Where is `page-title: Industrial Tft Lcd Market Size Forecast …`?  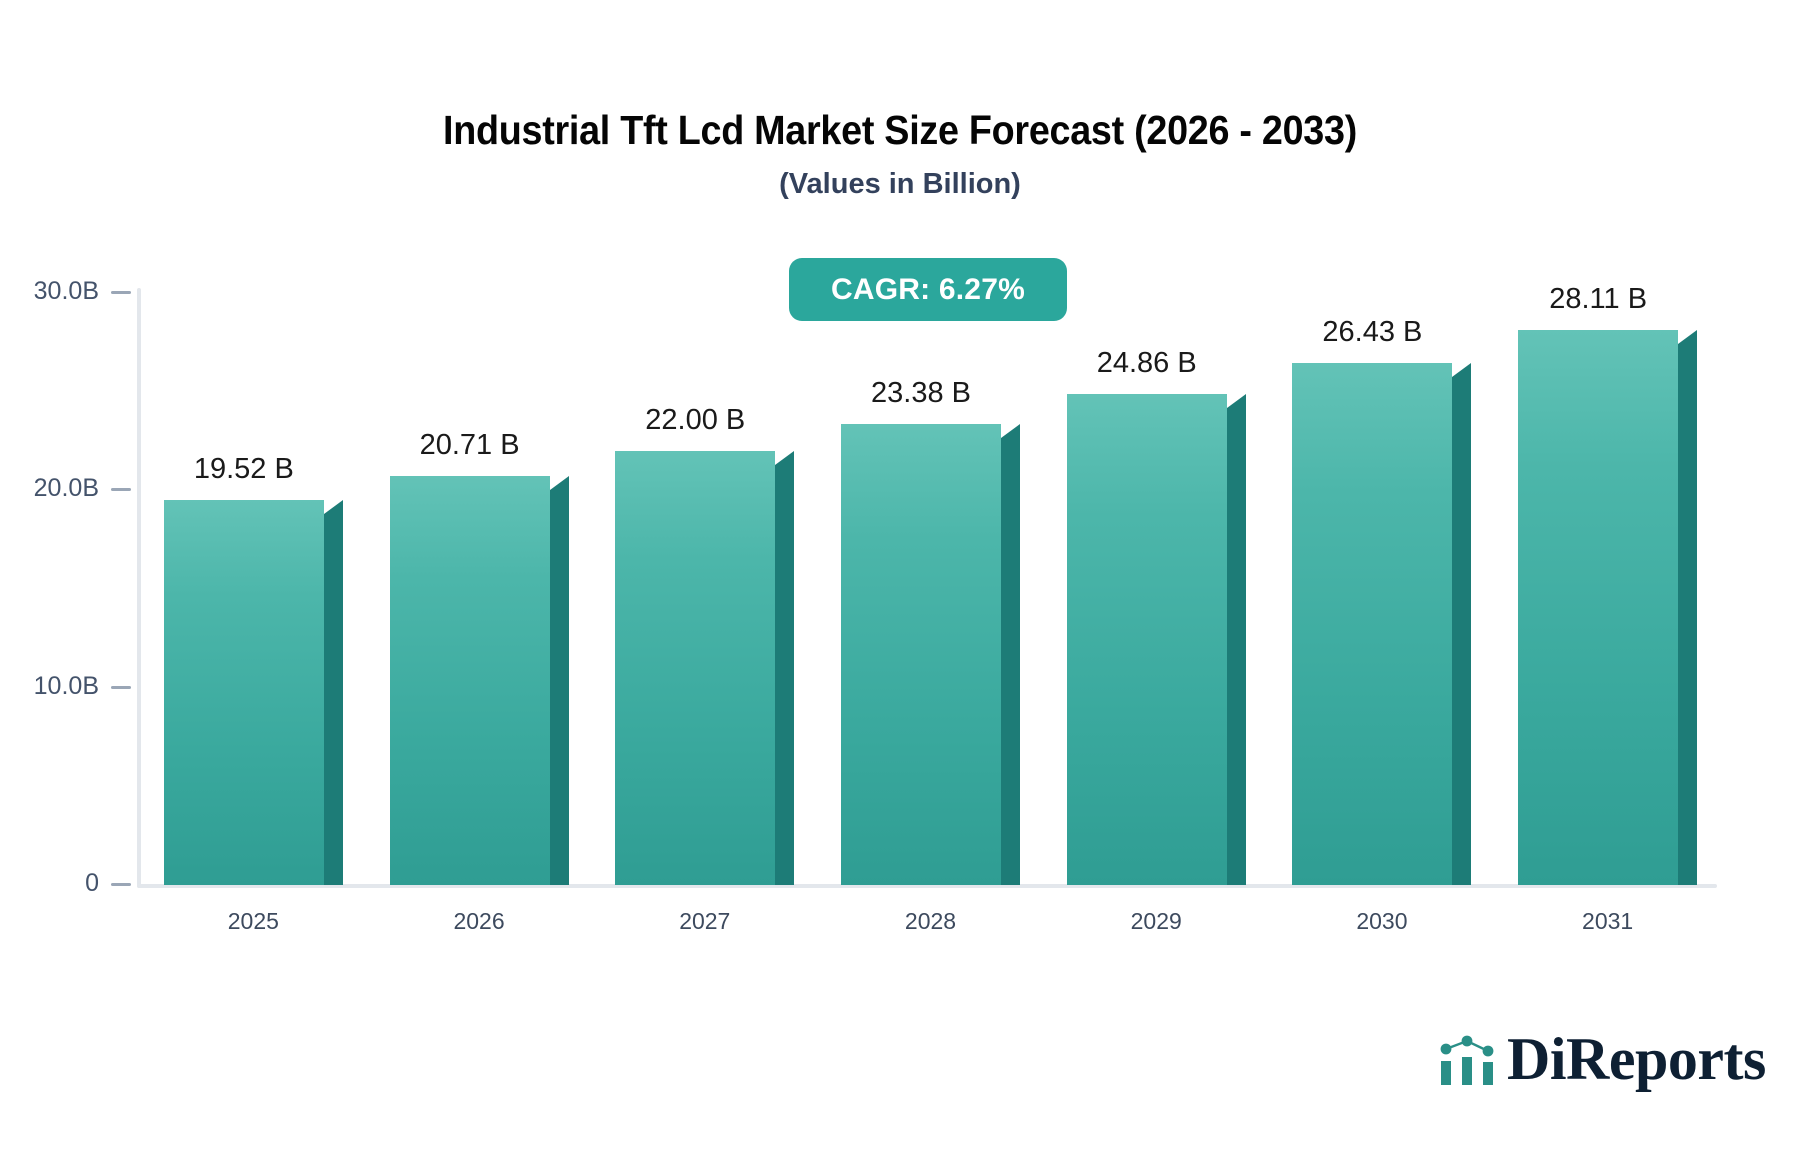 page-title: Industrial Tft Lcd Market Size Forecast … is located at coordinates (900, 130).